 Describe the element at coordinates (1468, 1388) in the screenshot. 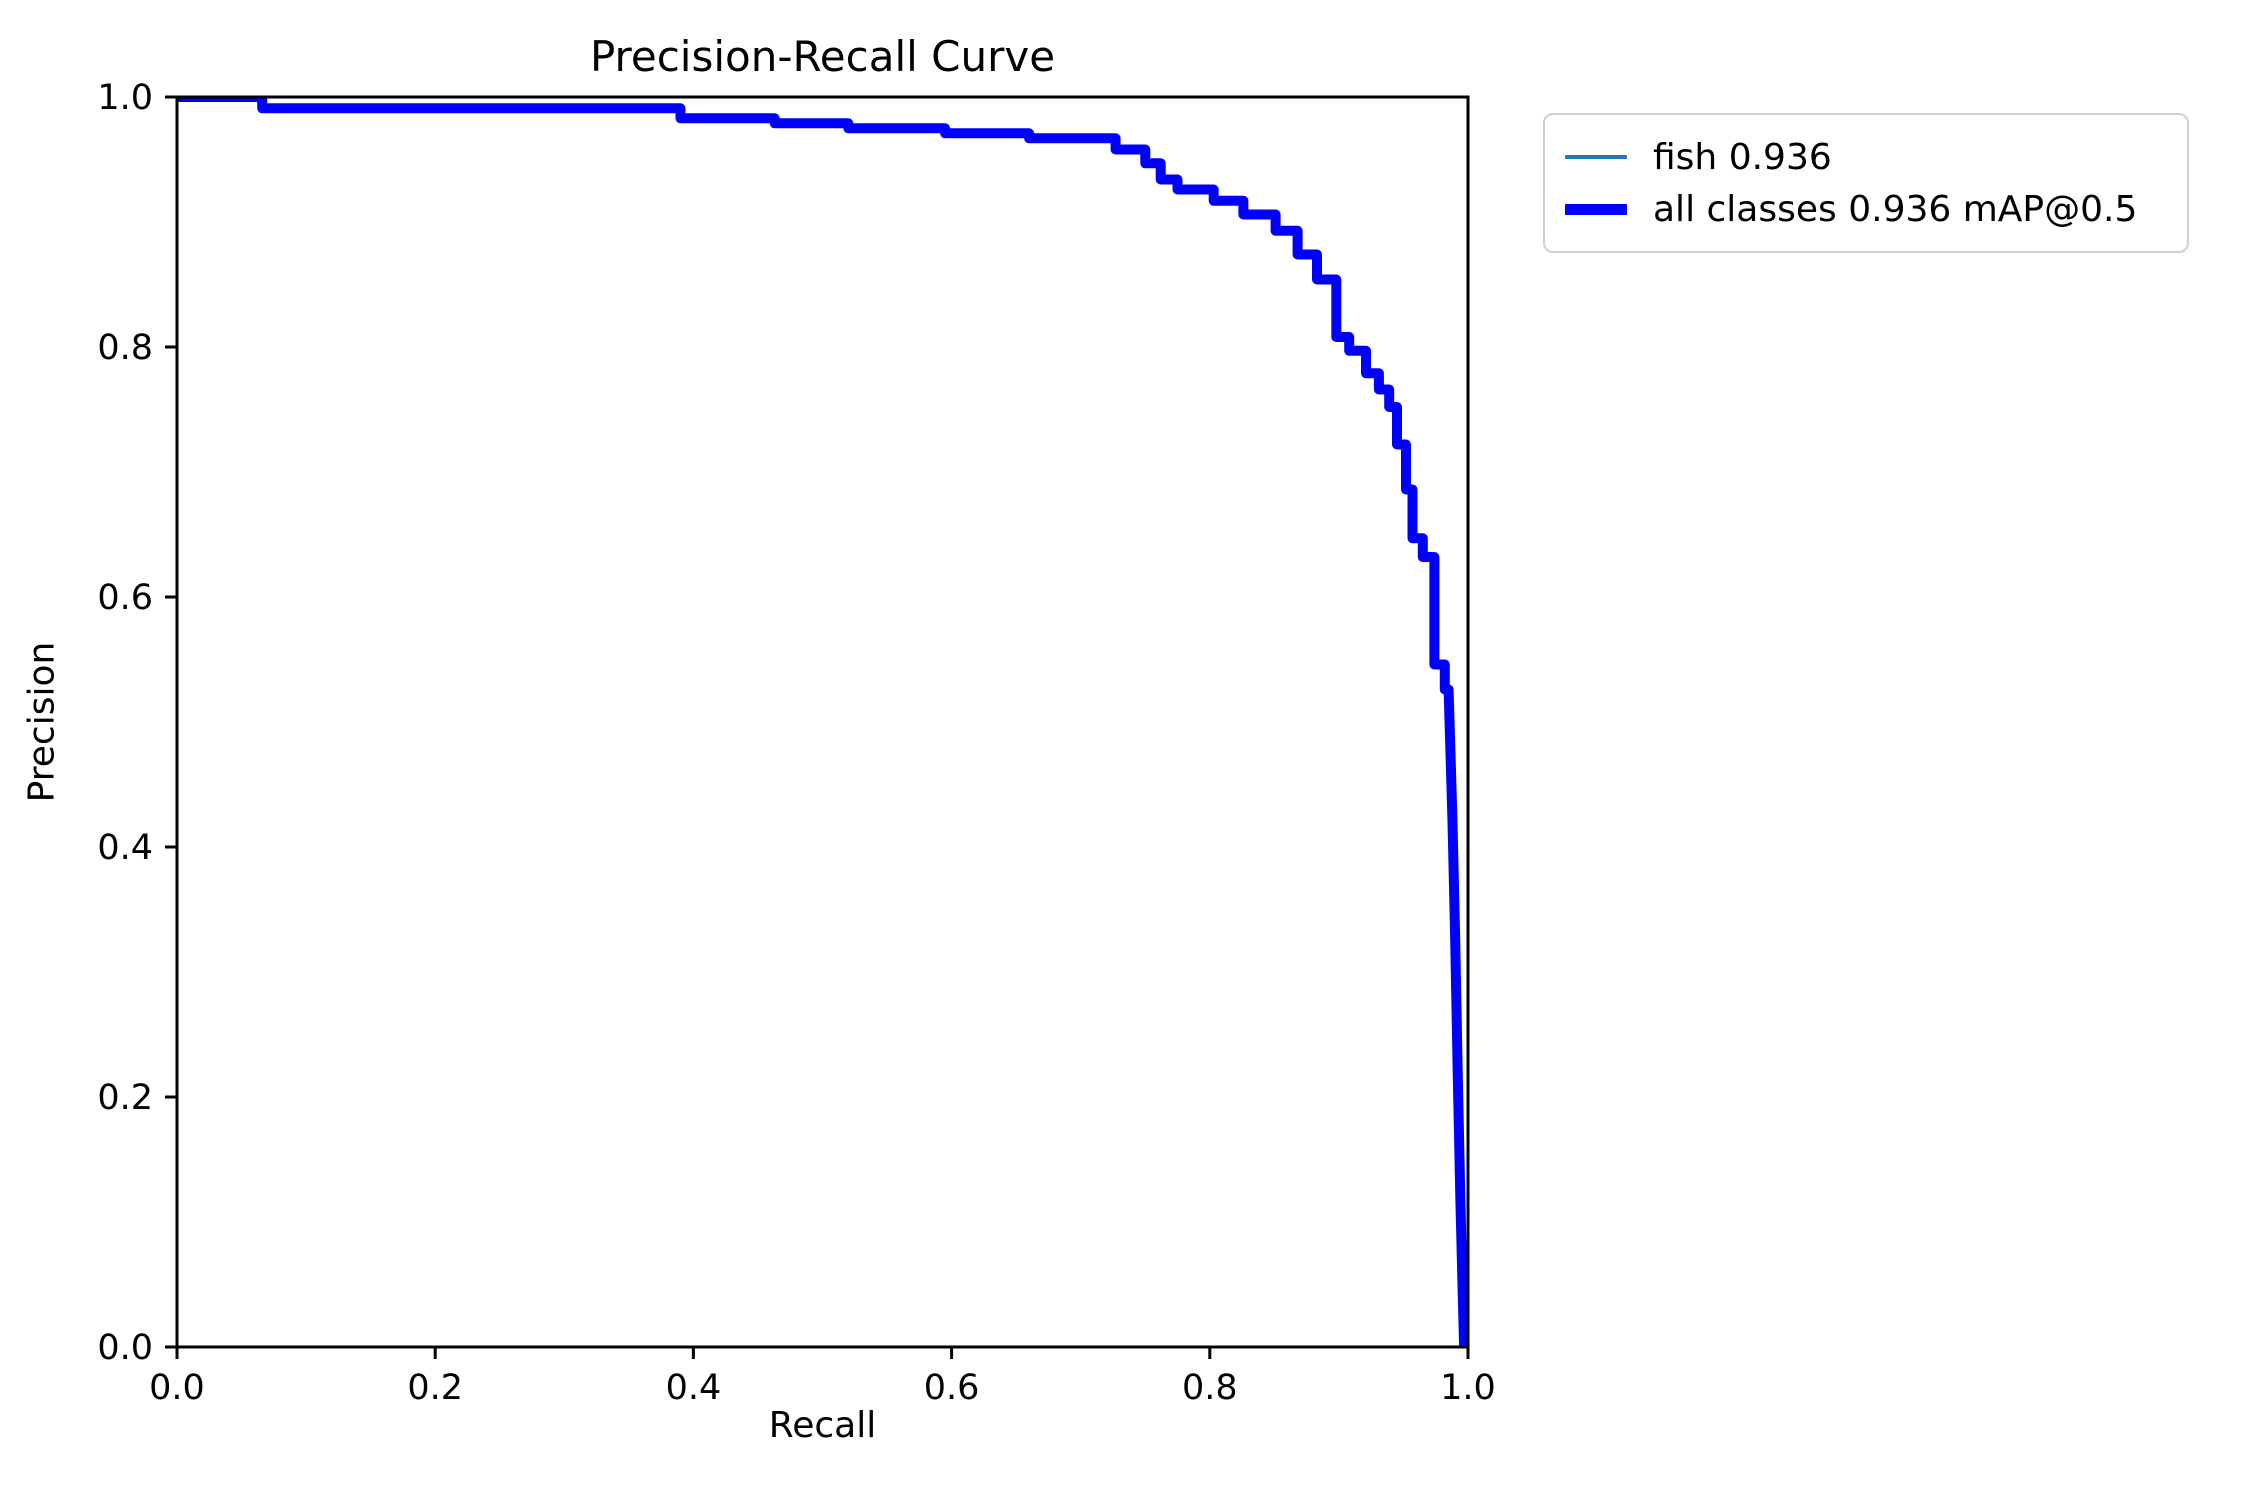

I see `x-tick-label: 1.0` at that location.